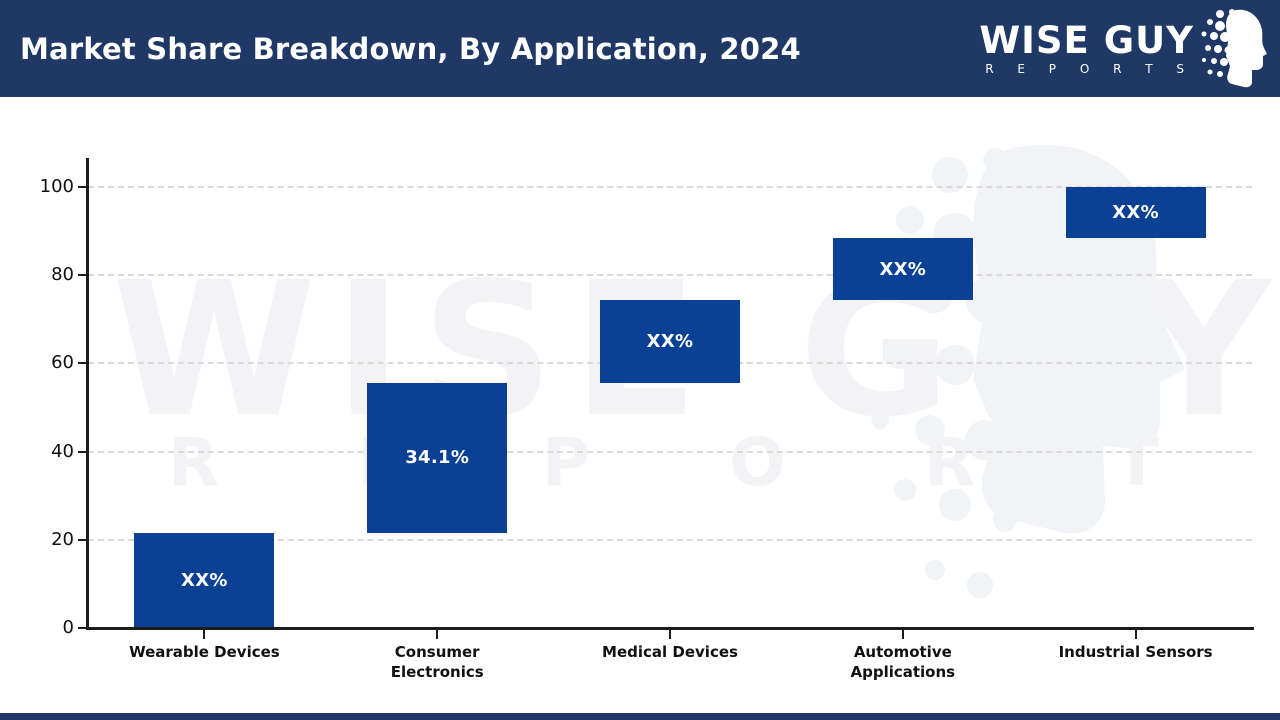 This screenshot has width=1280, height=720. Describe the element at coordinates (62, 275) in the screenshot. I see `y-tick-label-80: 80` at that location.